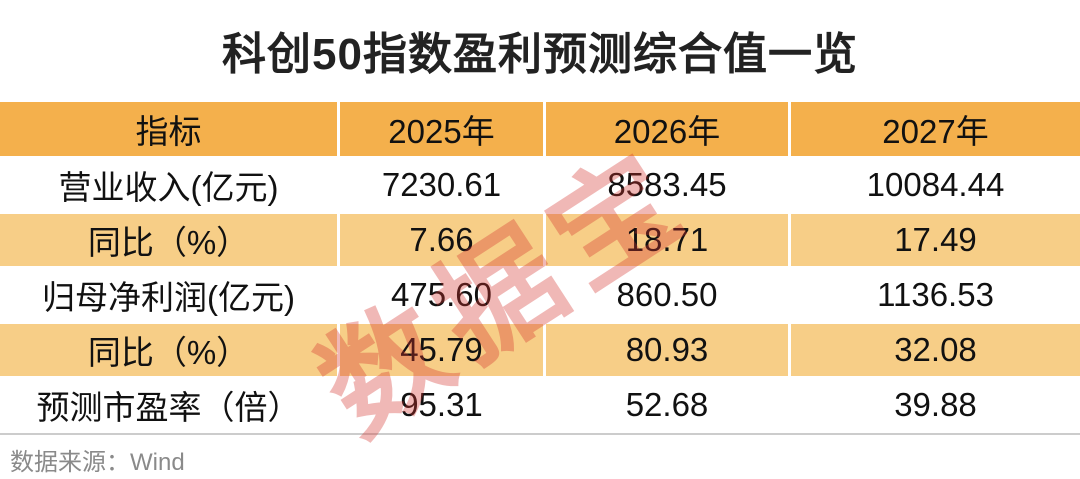  I want to click on cell-revenue-2026: 8583.45, so click(667, 185).